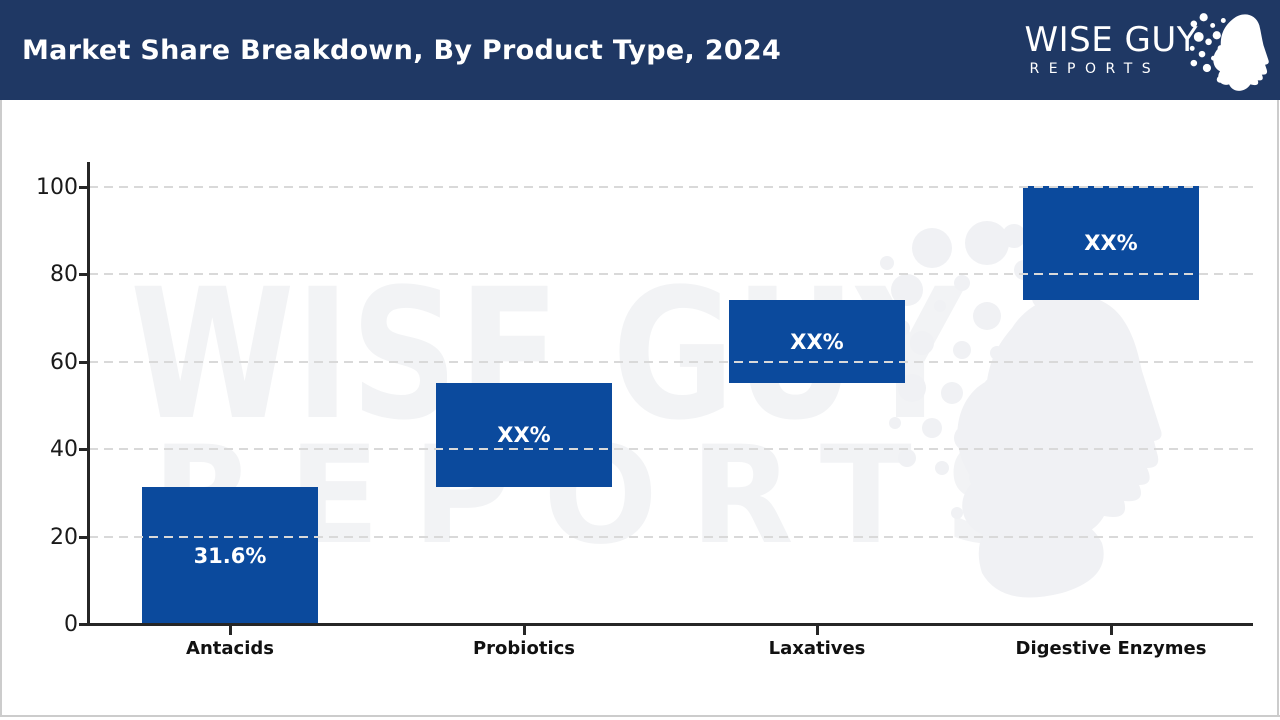 The width and height of the screenshot is (1280, 720). What do you see at coordinates (64, 274) in the screenshot?
I see `y-tick-label-80: 80` at bounding box center [64, 274].